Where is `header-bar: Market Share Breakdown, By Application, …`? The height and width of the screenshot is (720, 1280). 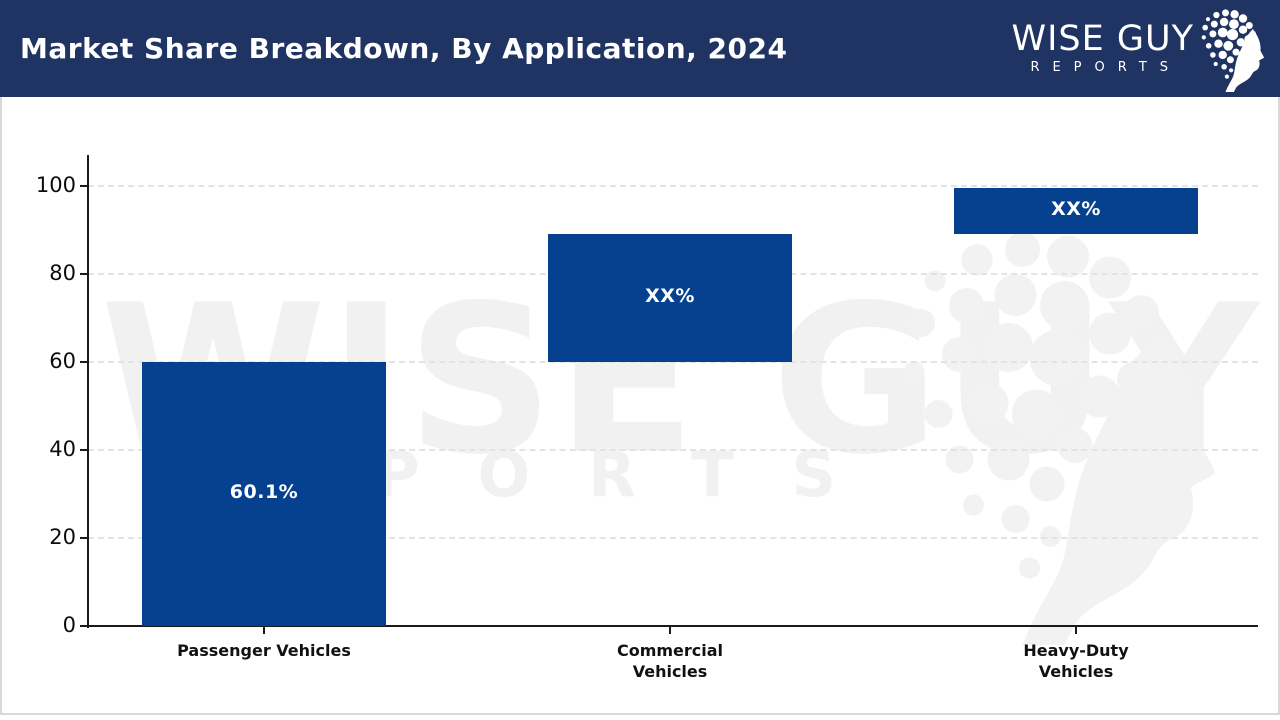
header-bar: Market Share Breakdown, By Application, … is located at coordinates (640, 48).